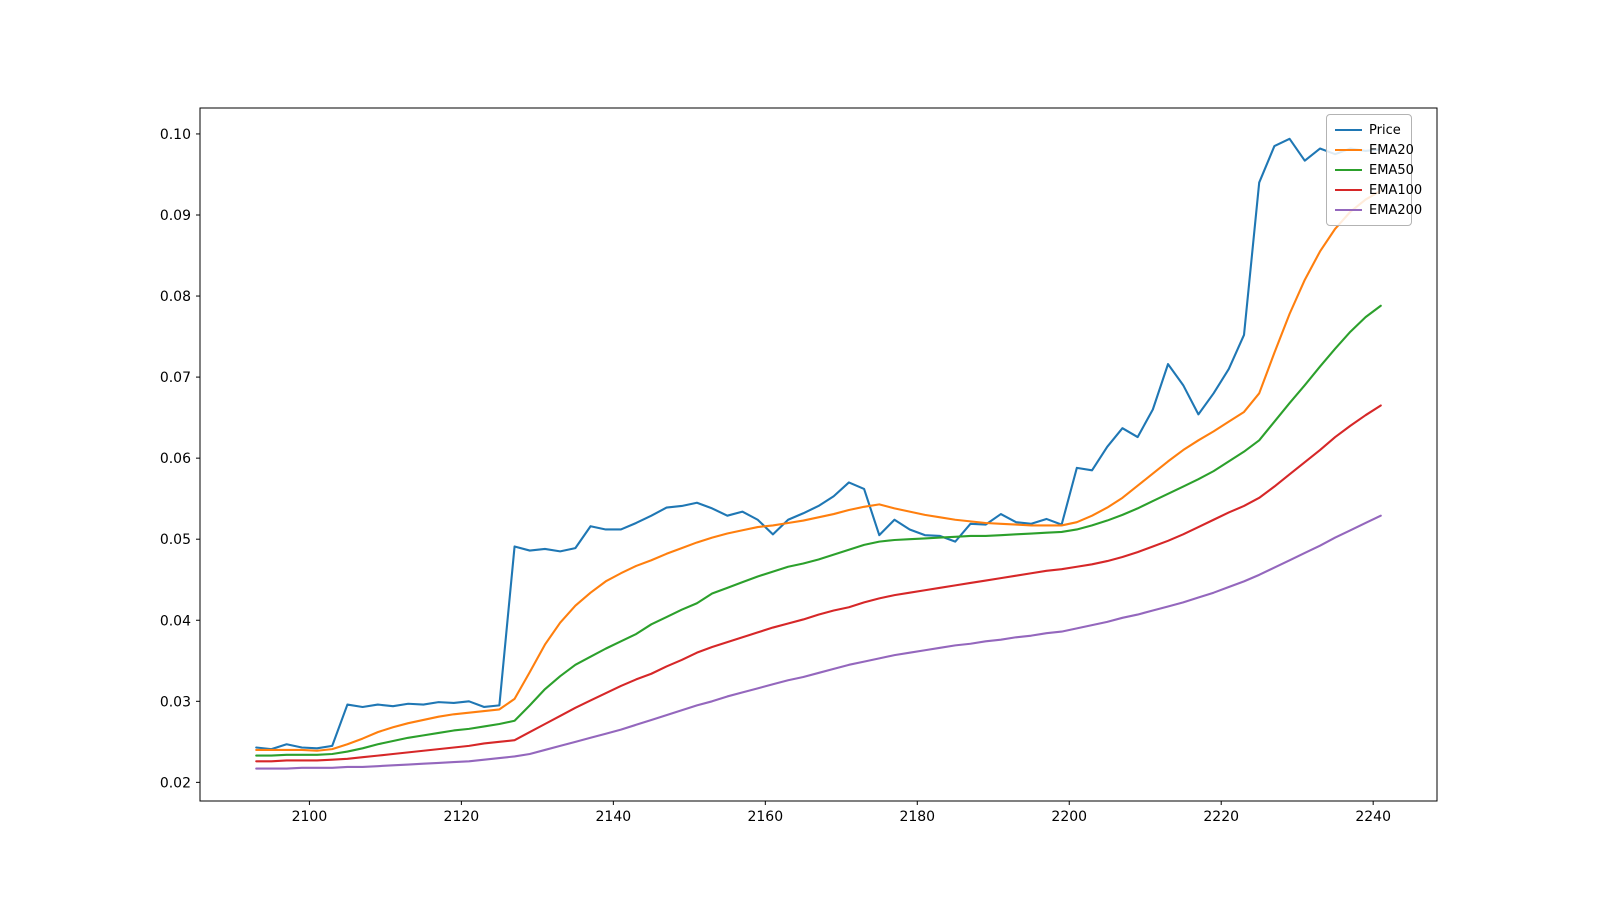 The width and height of the screenshot is (1600, 900). Describe the element at coordinates (175, 702) in the screenshot. I see `y-tick-label: 0.03` at that location.